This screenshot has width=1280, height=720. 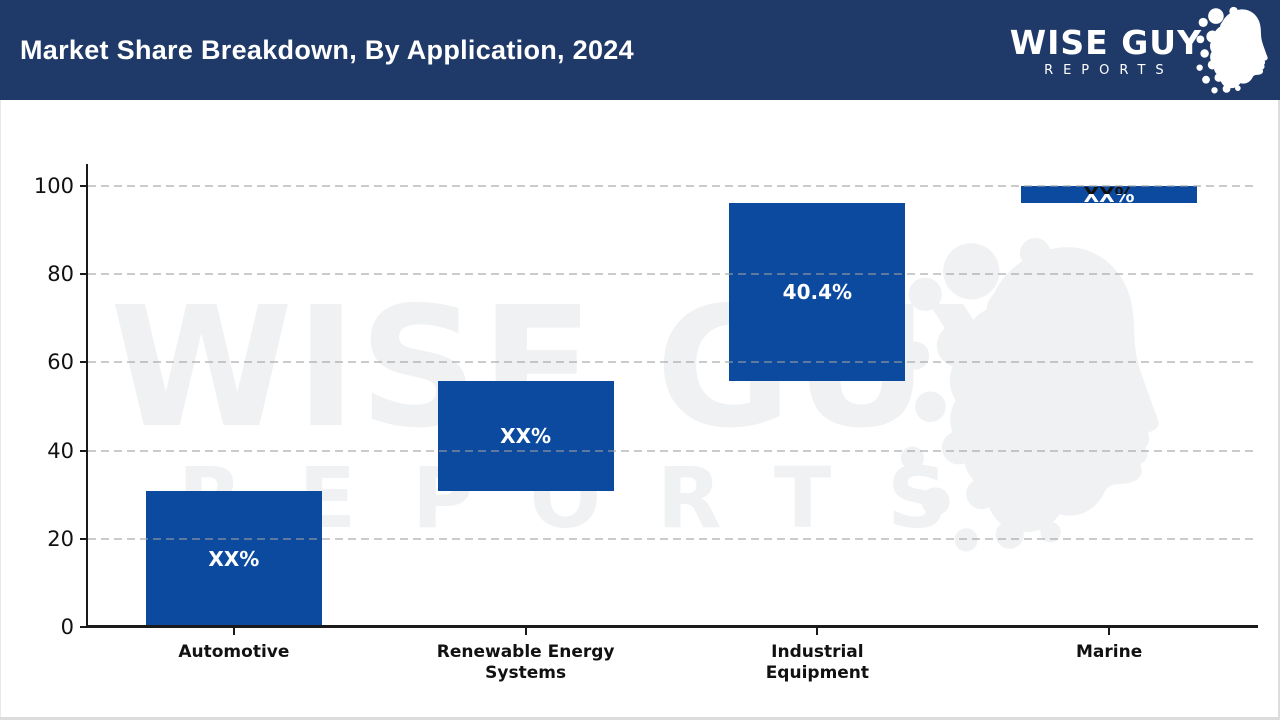 I want to click on y-tick-label: 100, so click(x=53, y=186).